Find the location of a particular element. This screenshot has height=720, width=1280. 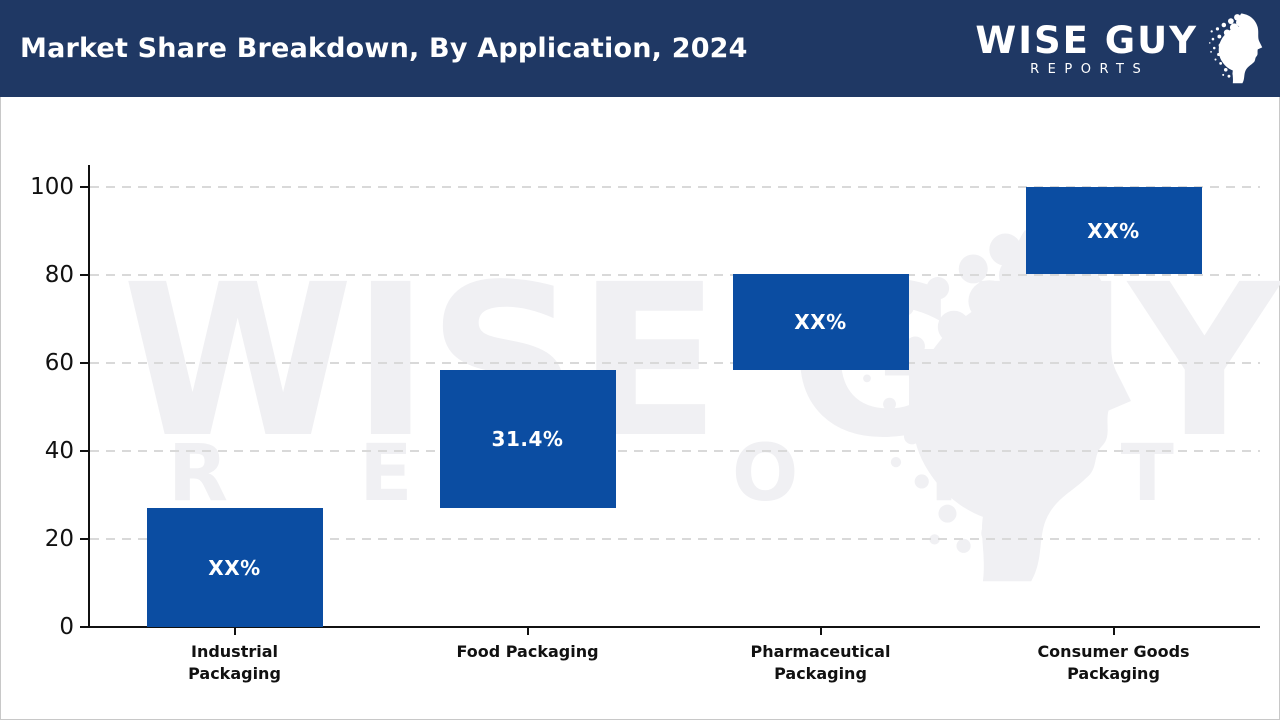

x-category-label: Industrial Packaging is located at coordinates (234, 662).